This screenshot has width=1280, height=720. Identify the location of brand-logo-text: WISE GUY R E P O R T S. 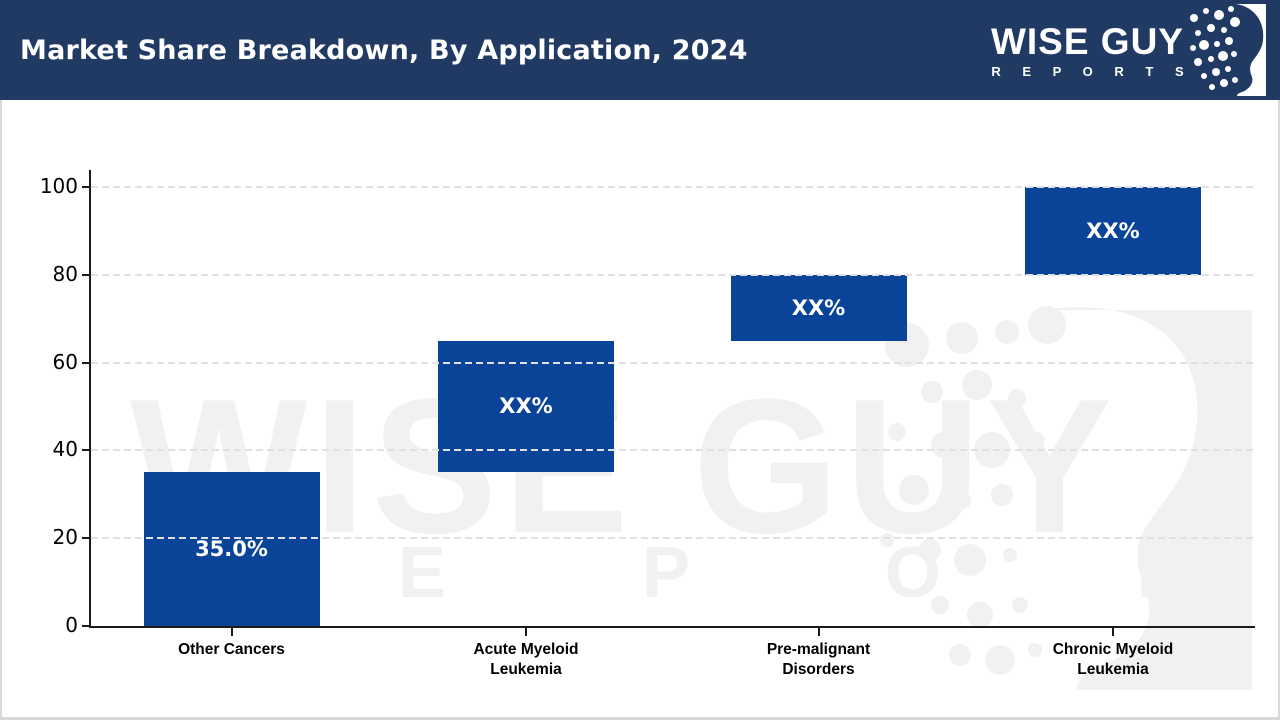
(1087, 50).